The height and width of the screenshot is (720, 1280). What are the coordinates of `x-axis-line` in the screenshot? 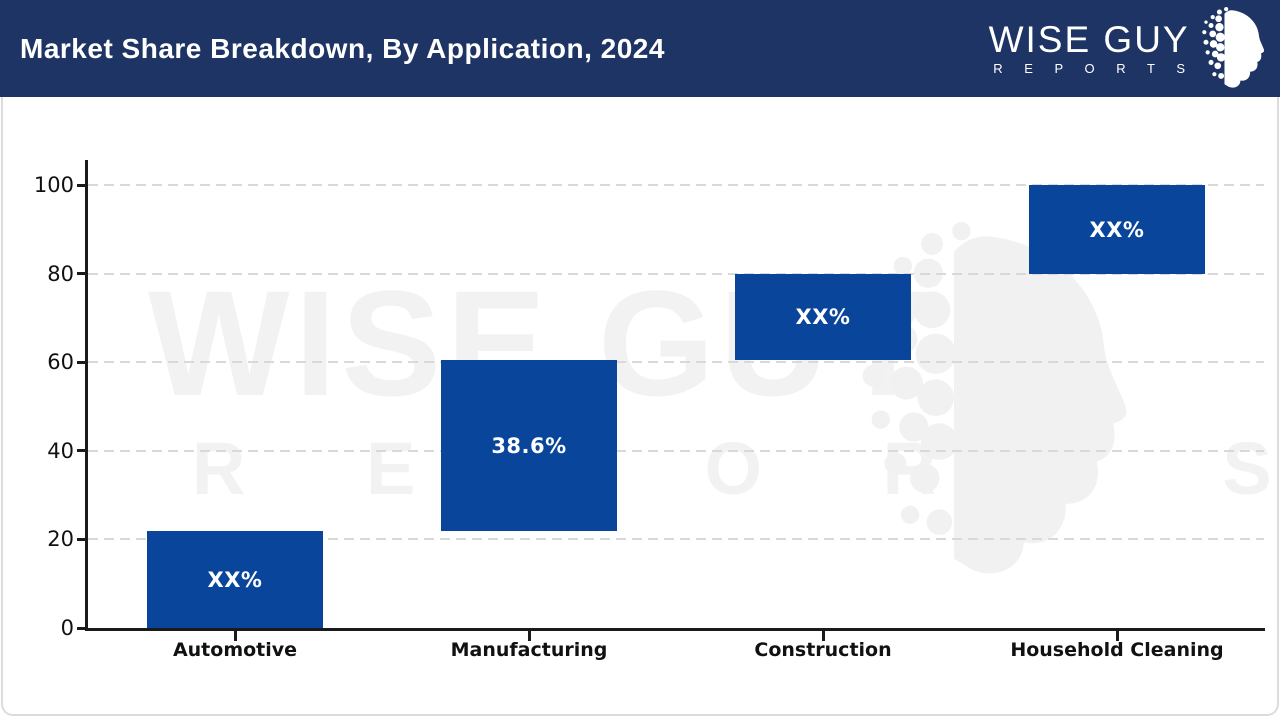 It's located at (675, 629).